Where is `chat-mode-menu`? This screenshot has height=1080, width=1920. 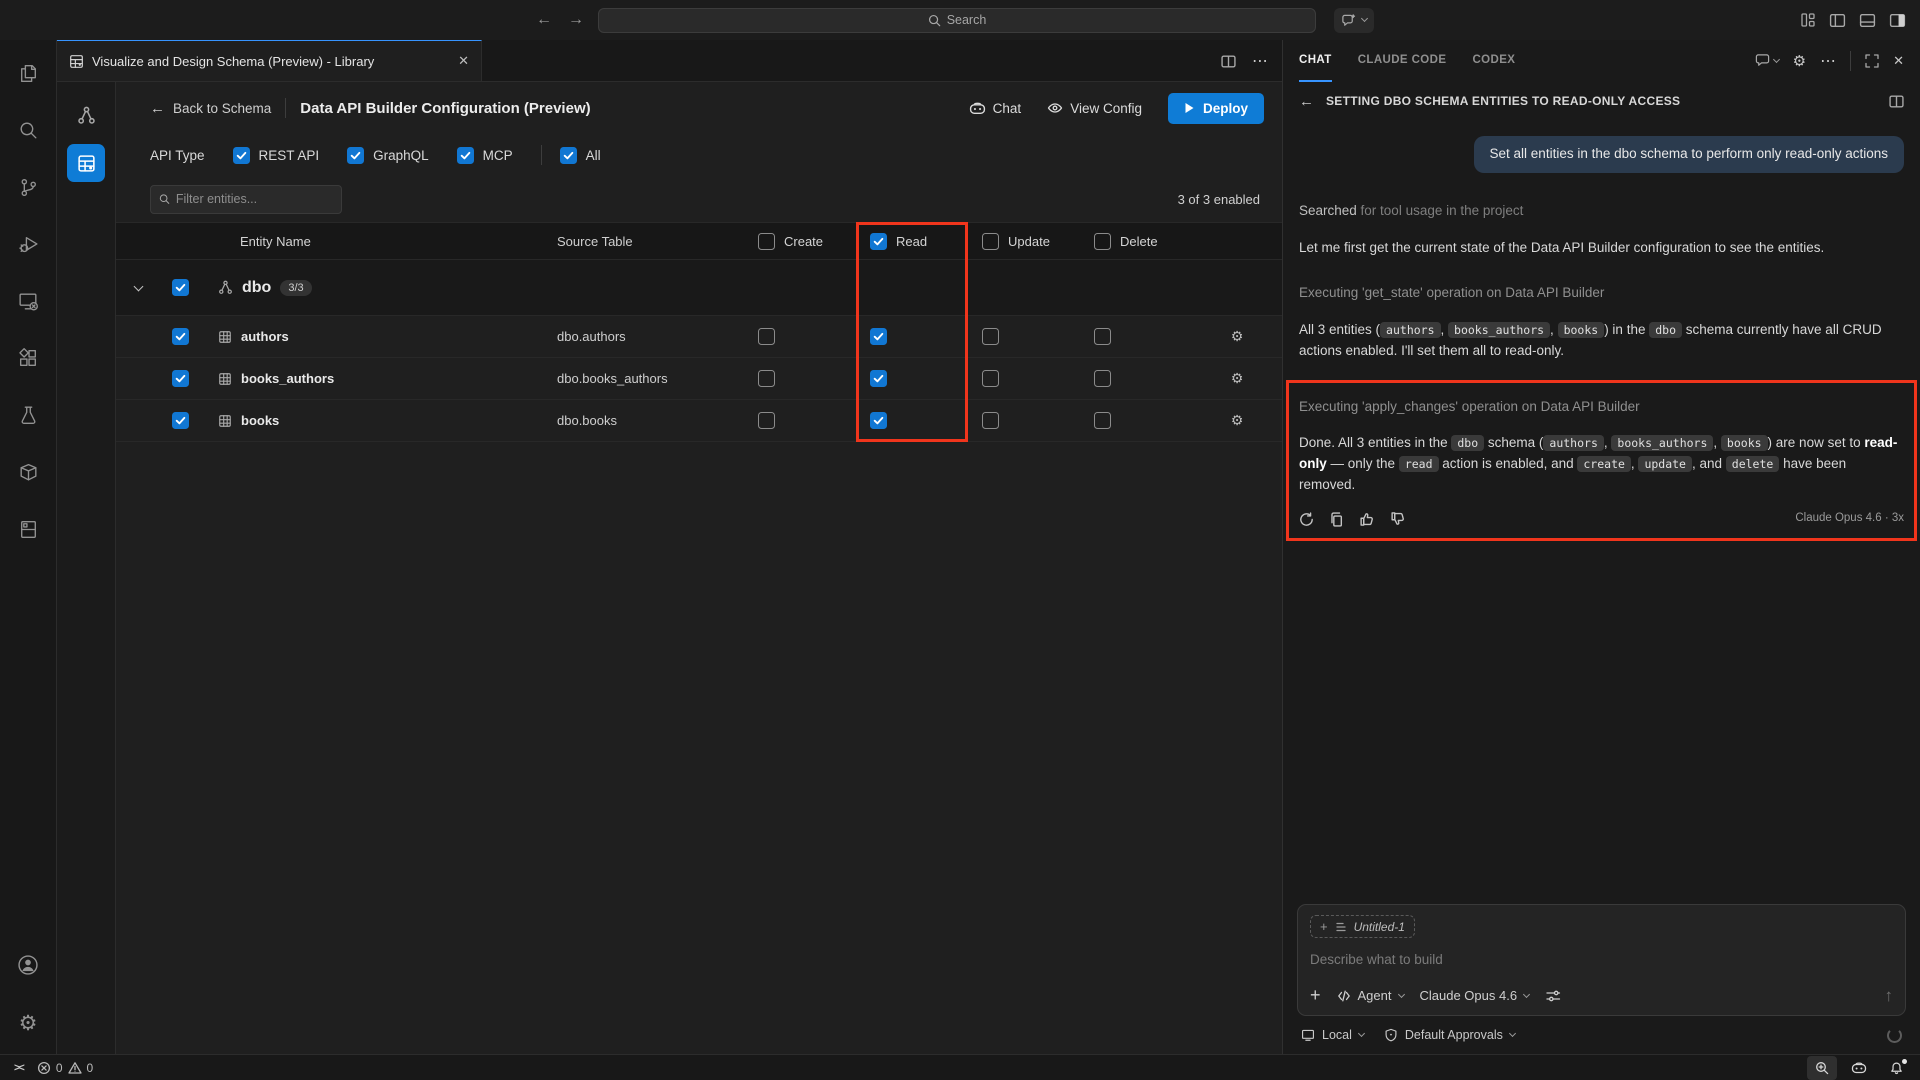 chat-mode-menu is located at coordinates (1767, 60).